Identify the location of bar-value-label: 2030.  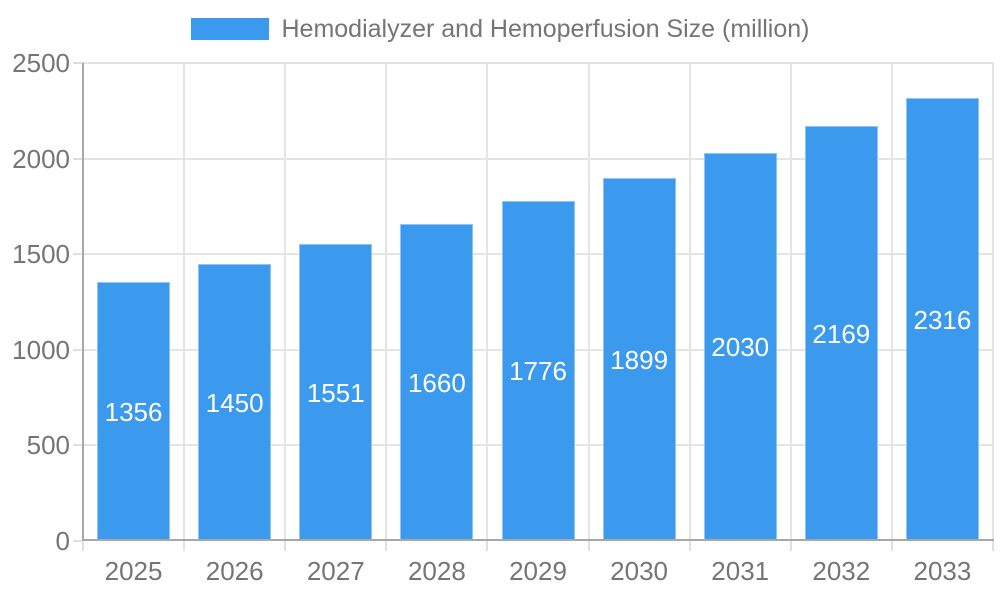
(740, 347).